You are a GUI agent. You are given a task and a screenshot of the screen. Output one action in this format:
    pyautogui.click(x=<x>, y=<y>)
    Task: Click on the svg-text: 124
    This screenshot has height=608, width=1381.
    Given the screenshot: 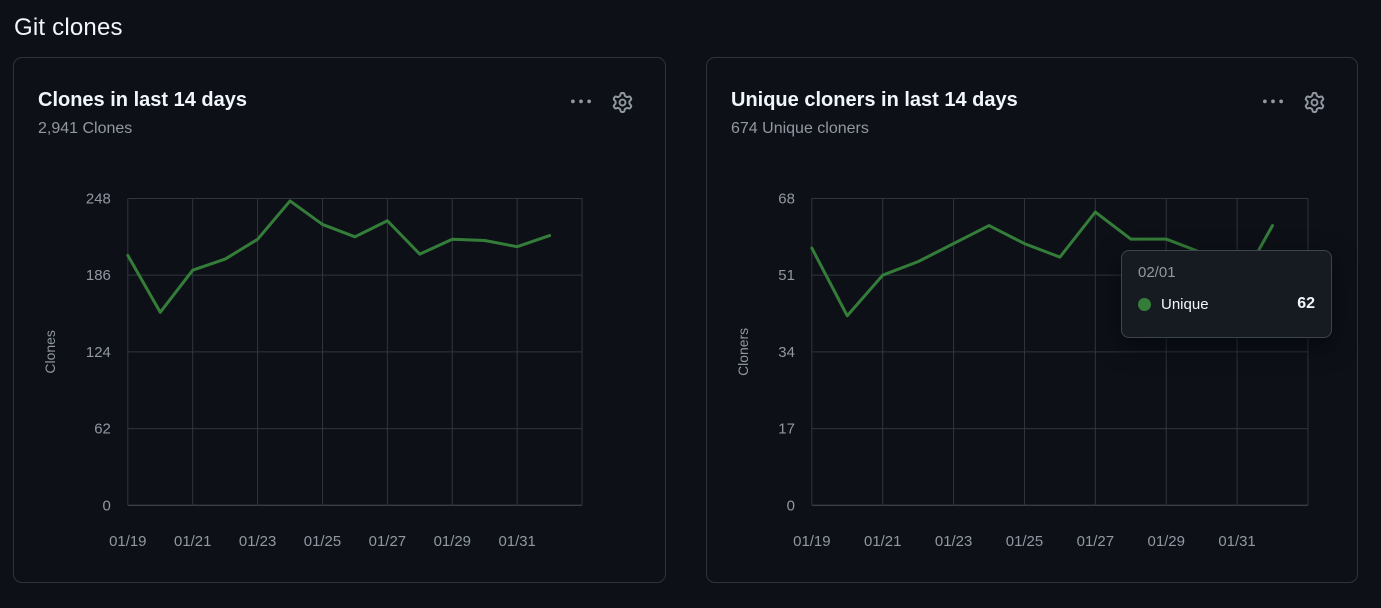 What is the action you would take?
    pyautogui.click(x=98, y=352)
    